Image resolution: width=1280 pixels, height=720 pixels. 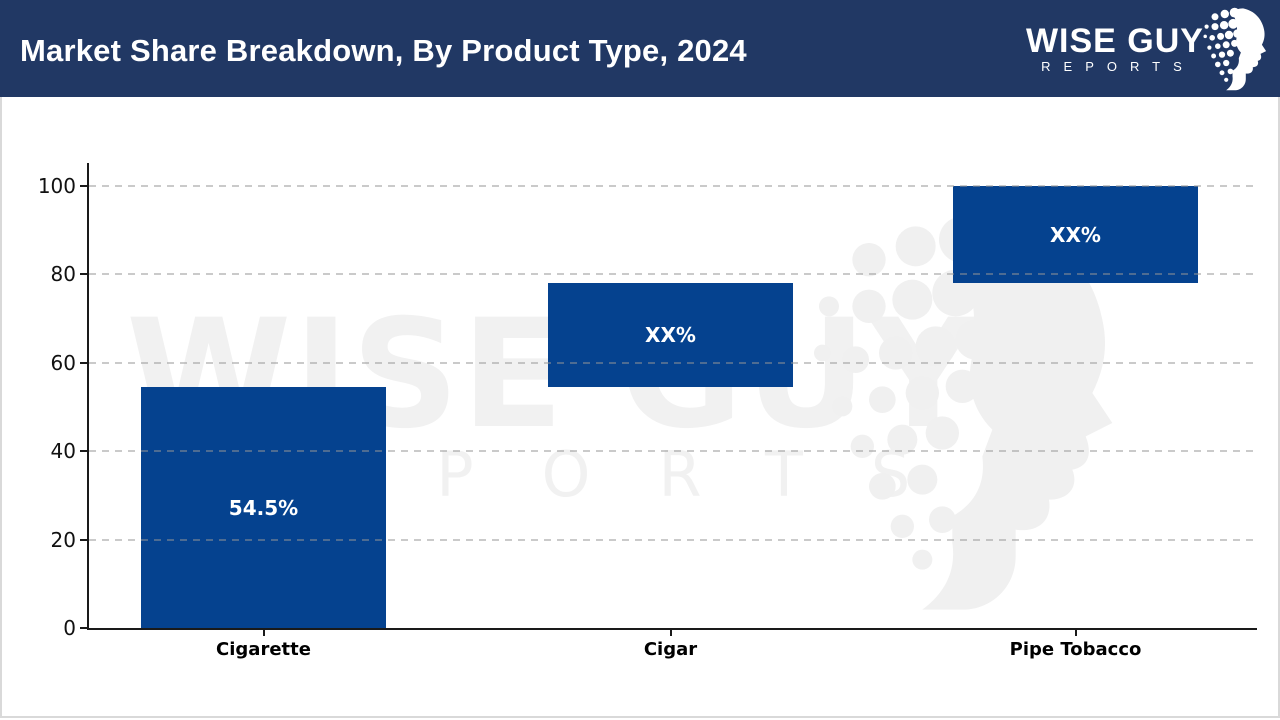 What do you see at coordinates (63, 274) in the screenshot?
I see `y-tick-label: 80` at bounding box center [63, 274].